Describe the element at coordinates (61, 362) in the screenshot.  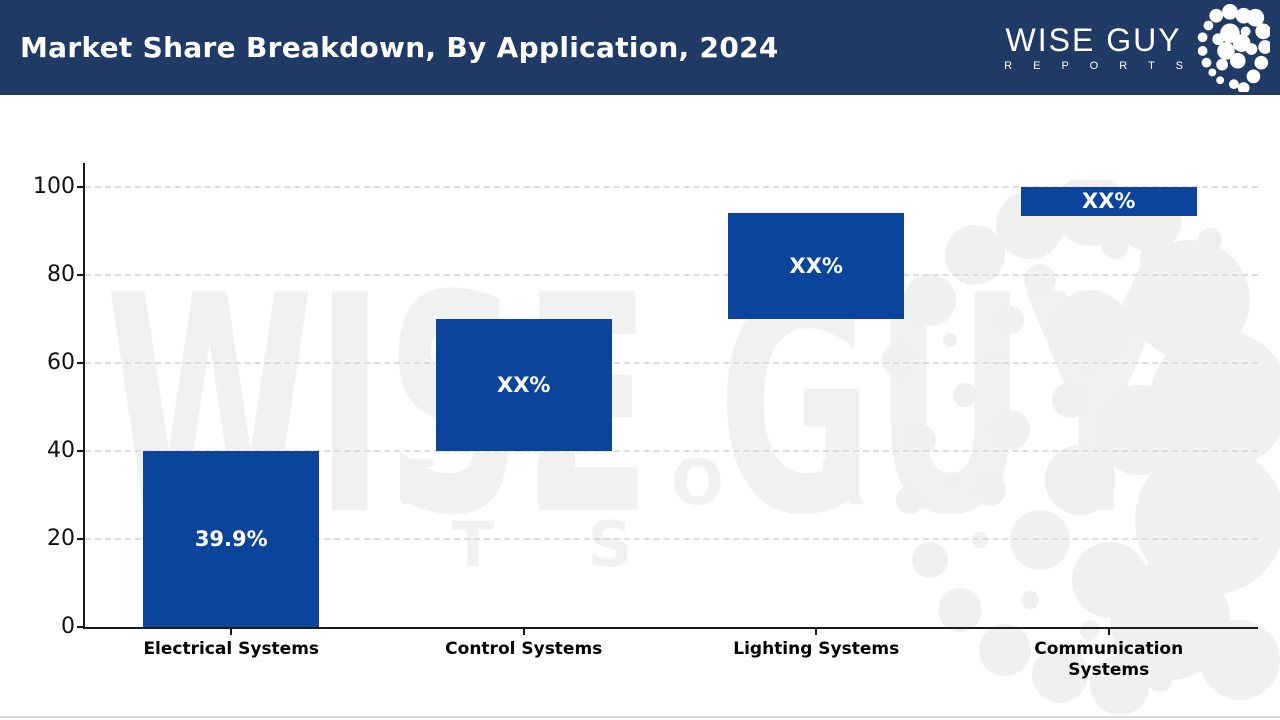
I see `y-tick-label-60: 60` at that location.